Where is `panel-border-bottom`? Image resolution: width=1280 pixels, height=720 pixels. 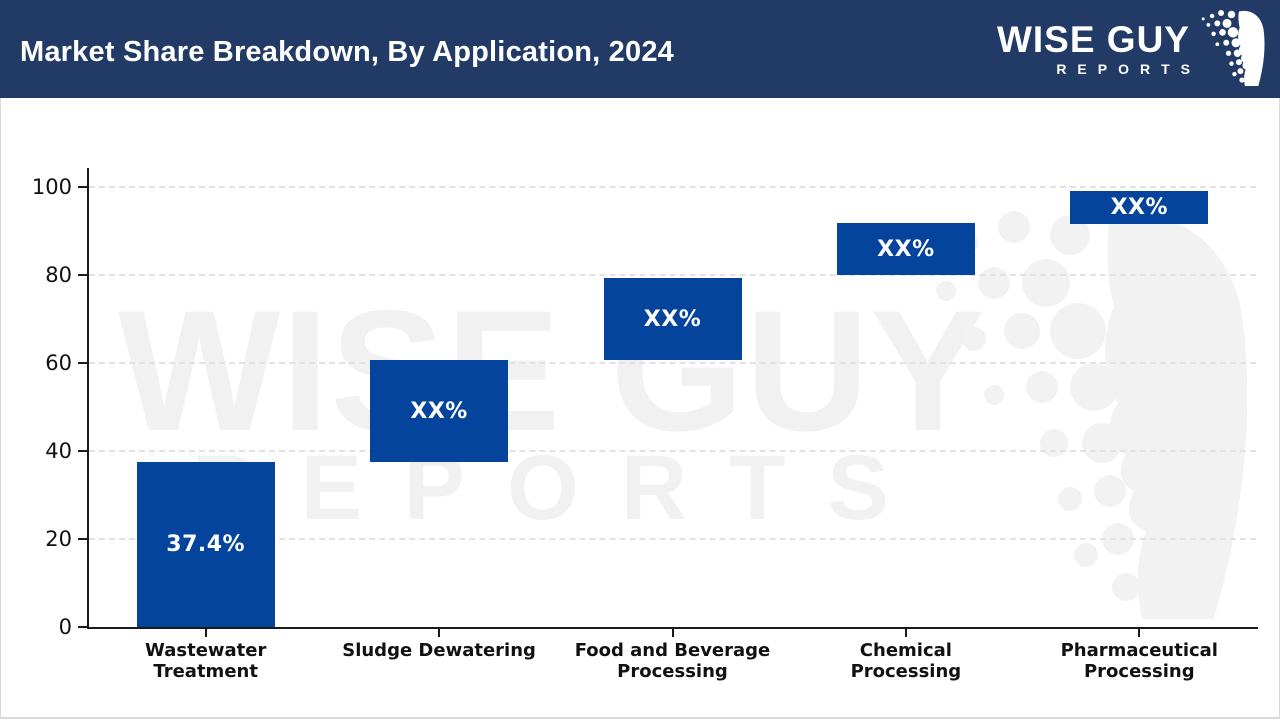 panel-border-bottom is located at coordinates (640, 718).